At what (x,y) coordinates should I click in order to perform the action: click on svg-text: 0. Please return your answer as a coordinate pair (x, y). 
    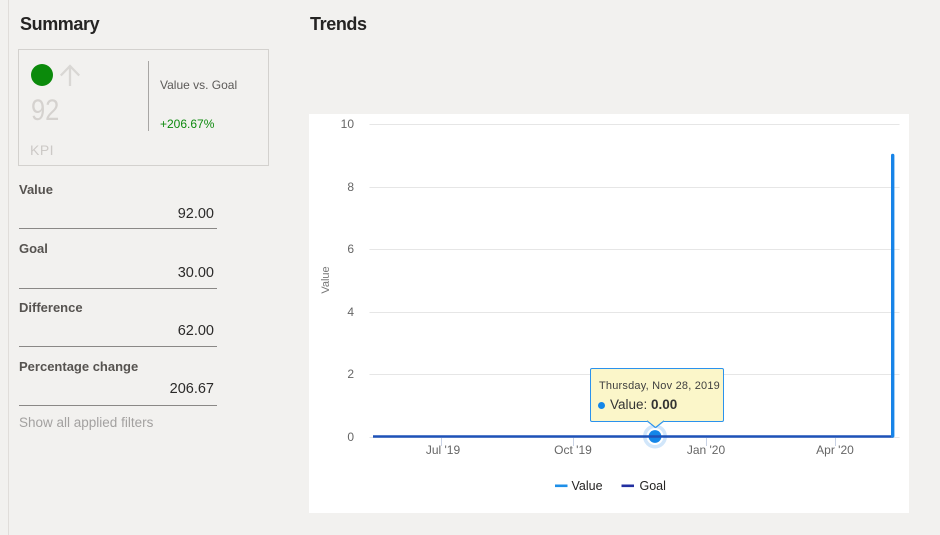
    Looking at the image, I should click on (350, 437).